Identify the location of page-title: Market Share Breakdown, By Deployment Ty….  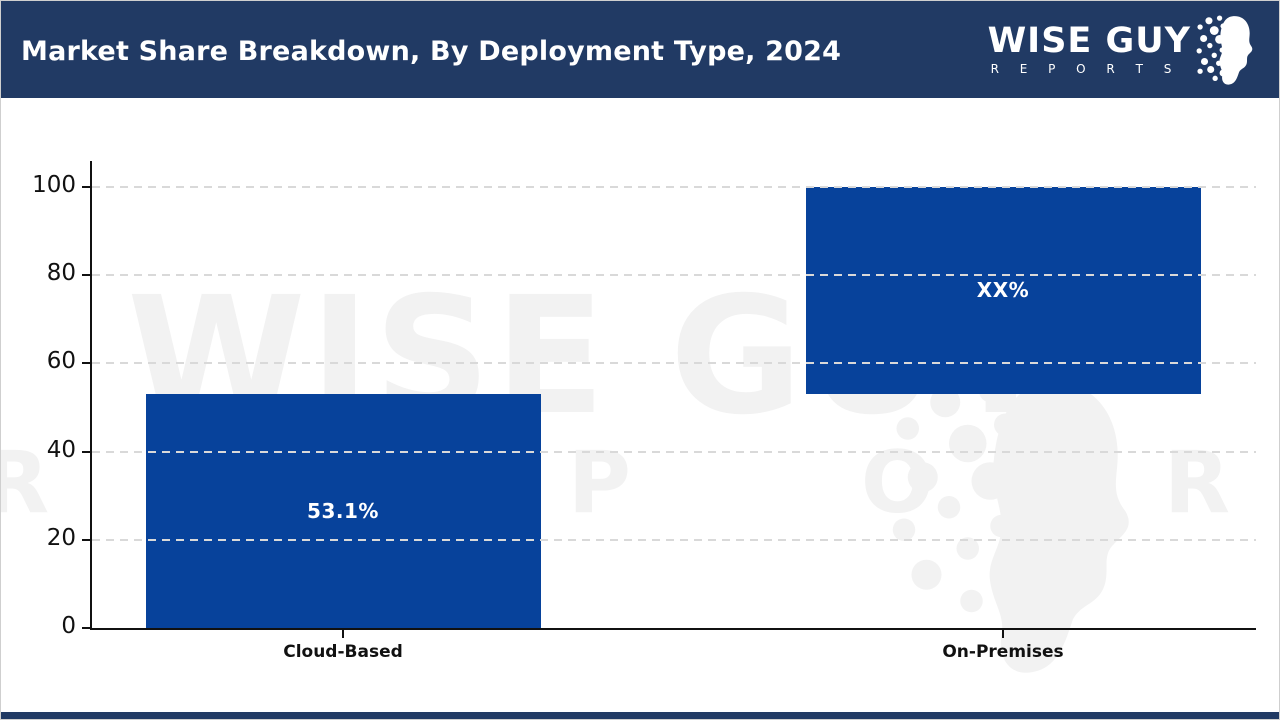
(431, 51).